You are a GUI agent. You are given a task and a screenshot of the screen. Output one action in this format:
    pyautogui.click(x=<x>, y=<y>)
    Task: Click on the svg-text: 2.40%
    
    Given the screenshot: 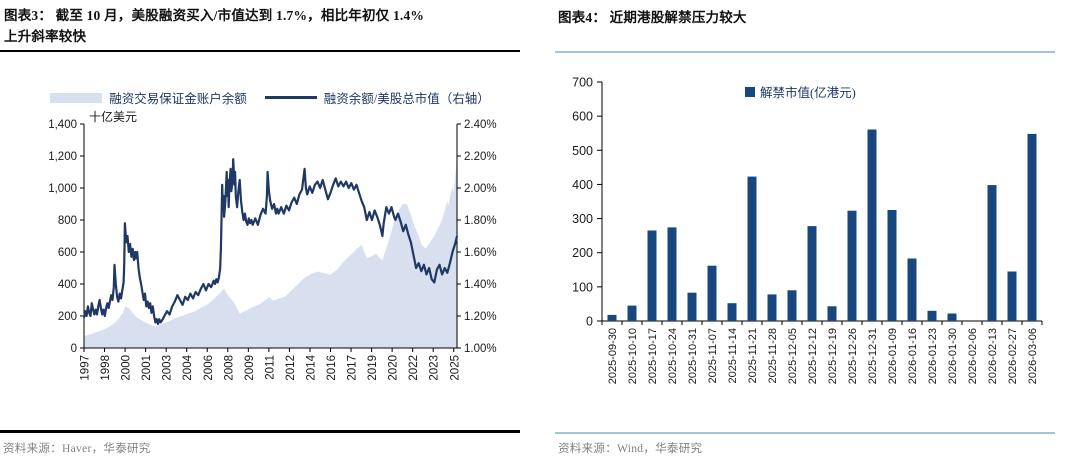 What is the action you would take?
    pyautogui.click(x=480, y=125)
    